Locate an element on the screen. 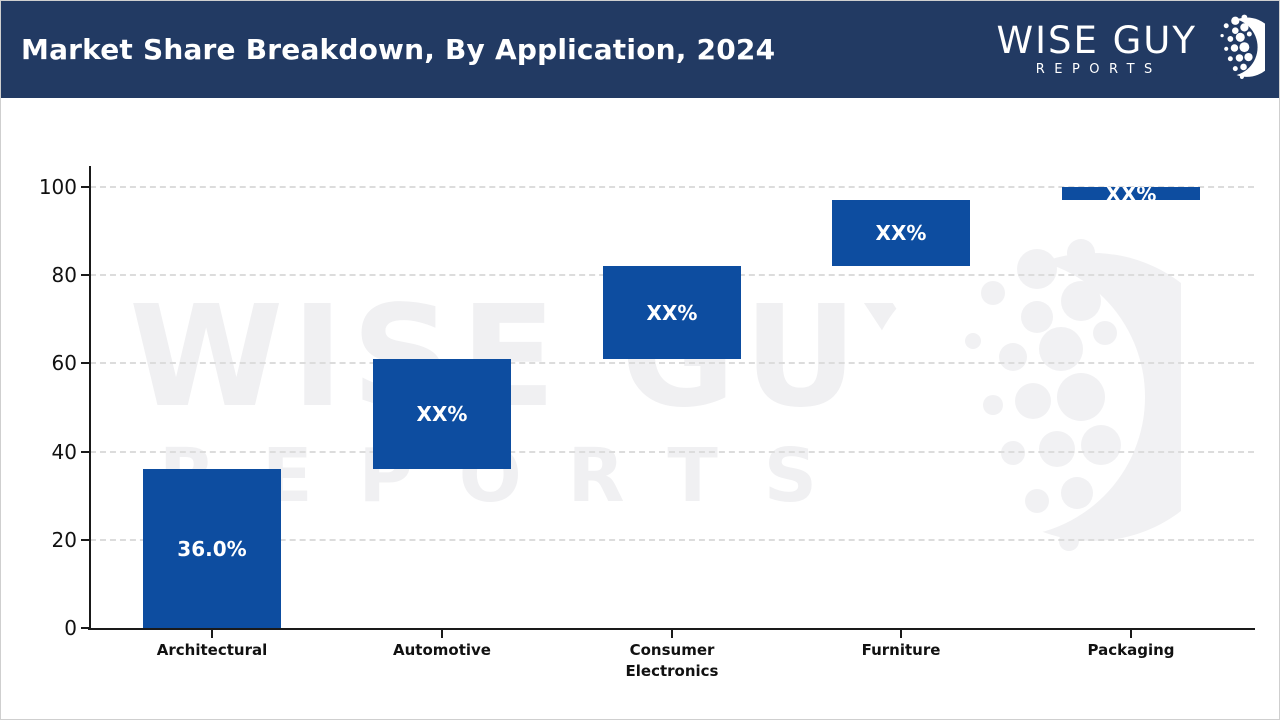  y-tick-label-20: 20 is located at coordinates (64, 539).